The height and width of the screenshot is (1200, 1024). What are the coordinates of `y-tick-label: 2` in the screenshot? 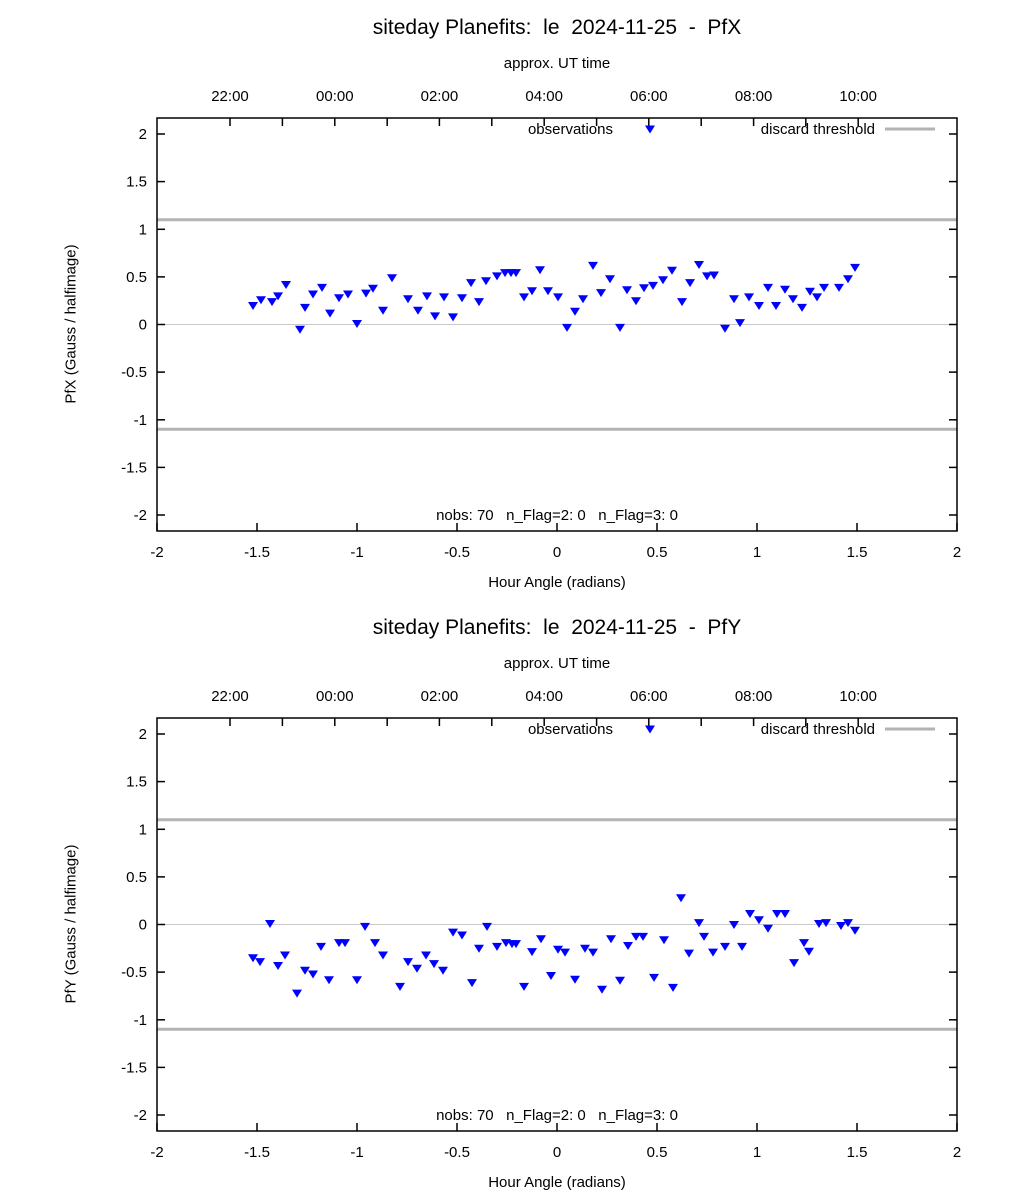 It's located at (143, 734).